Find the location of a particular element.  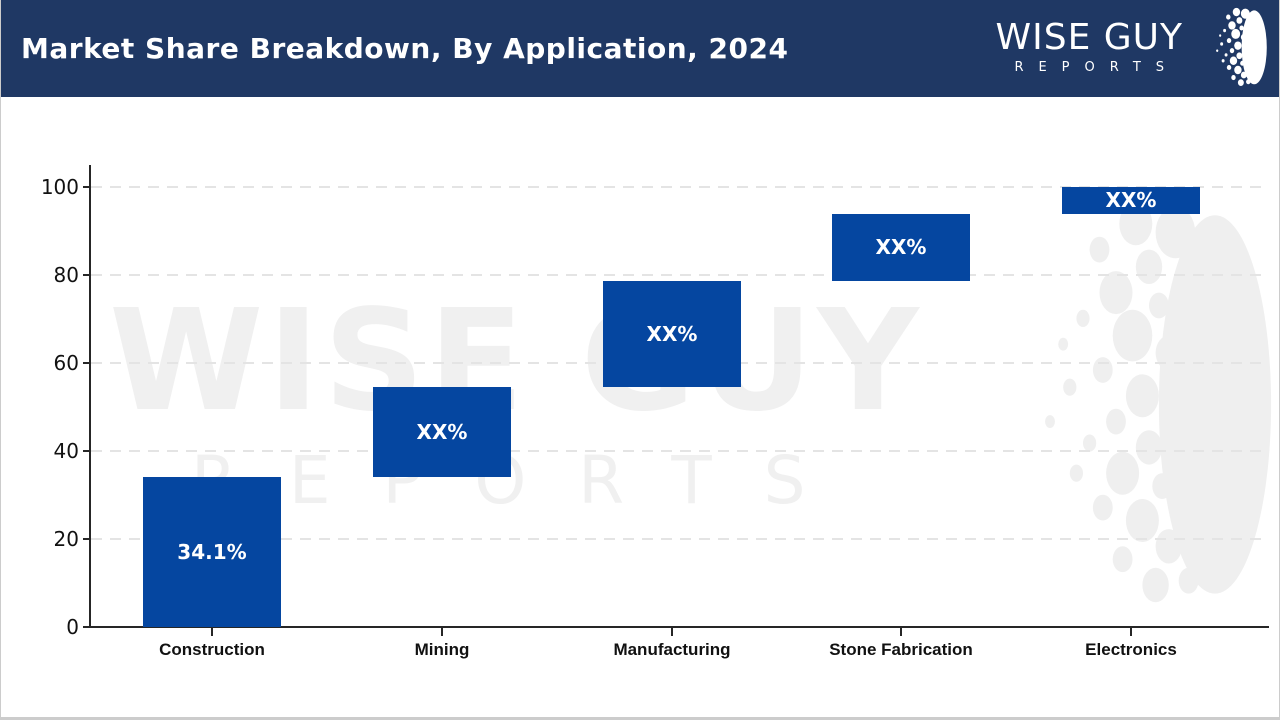

y-tick-label: 20 is located at coordinates (66, 539).